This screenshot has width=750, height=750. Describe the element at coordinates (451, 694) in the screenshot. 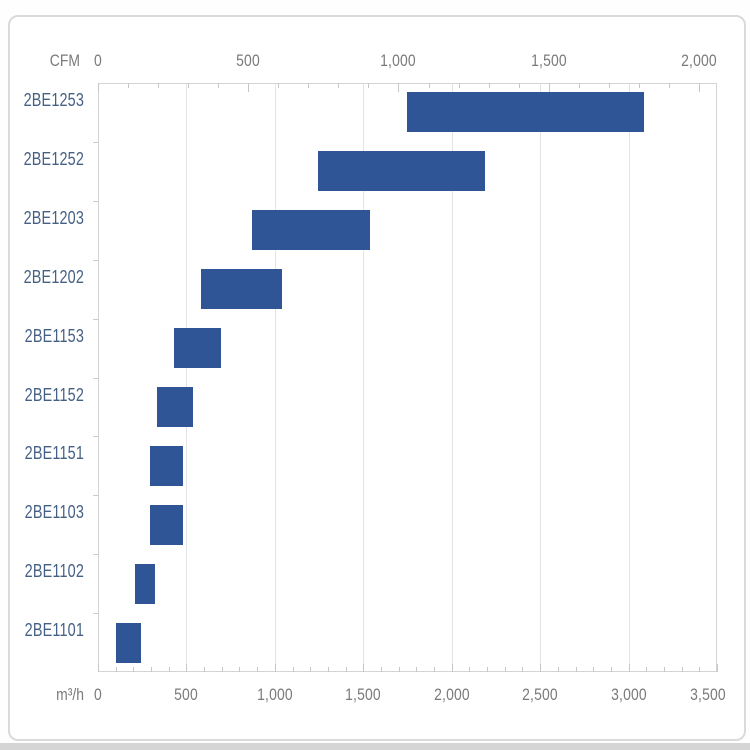

I see `bottom-axis-tick-label: 2,000` at that location.